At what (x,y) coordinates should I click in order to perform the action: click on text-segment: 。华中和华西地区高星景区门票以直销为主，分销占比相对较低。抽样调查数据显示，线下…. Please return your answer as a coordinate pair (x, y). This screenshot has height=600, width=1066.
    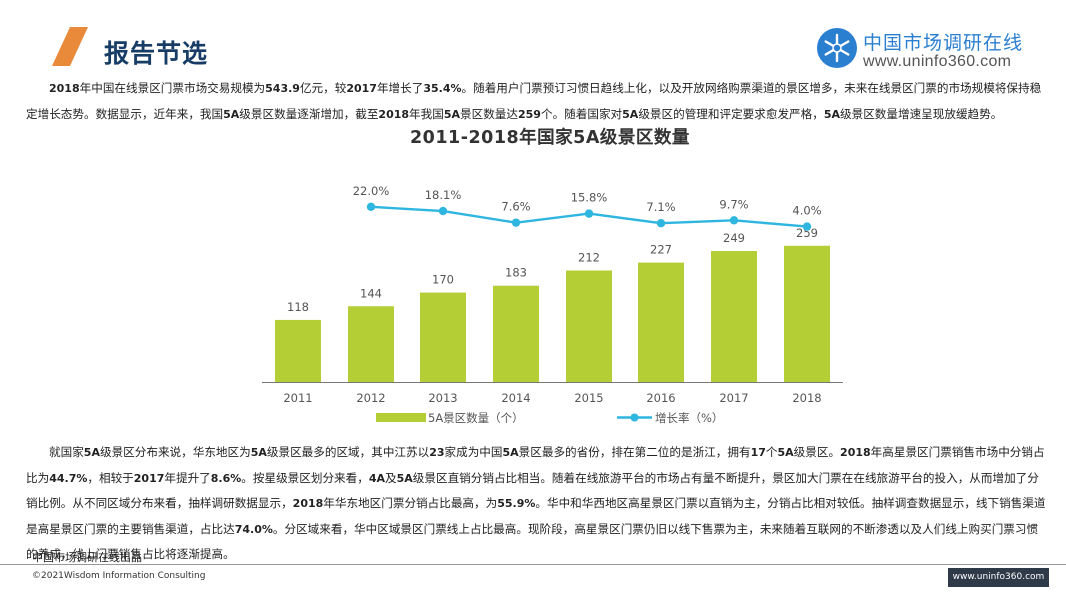
    Looking at the image, I should click on (536, 516).